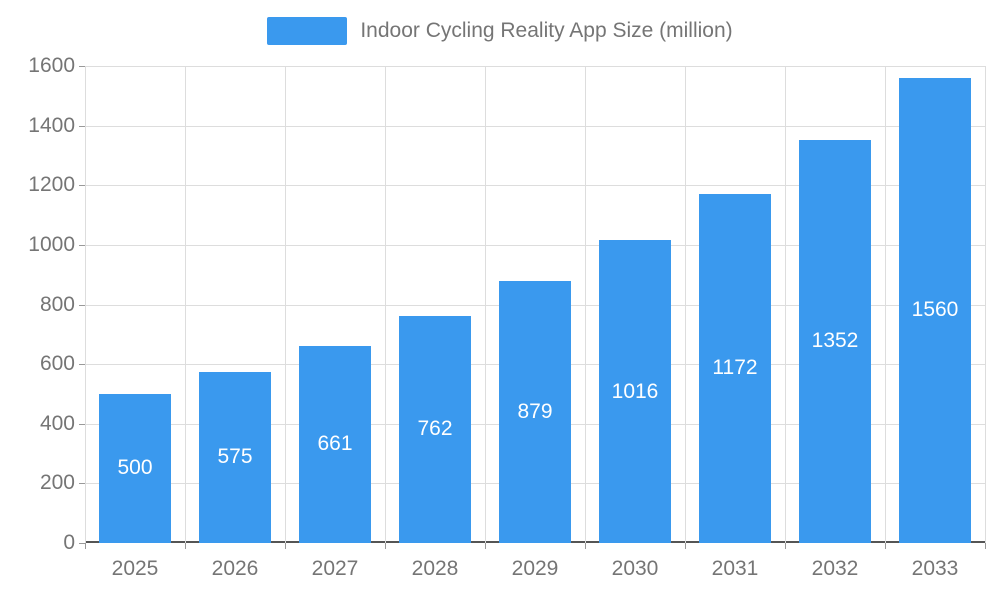 The height and width of the screenshot is (600, 1000). I want to click on bar-value-label: 1352, so click(835, 341).